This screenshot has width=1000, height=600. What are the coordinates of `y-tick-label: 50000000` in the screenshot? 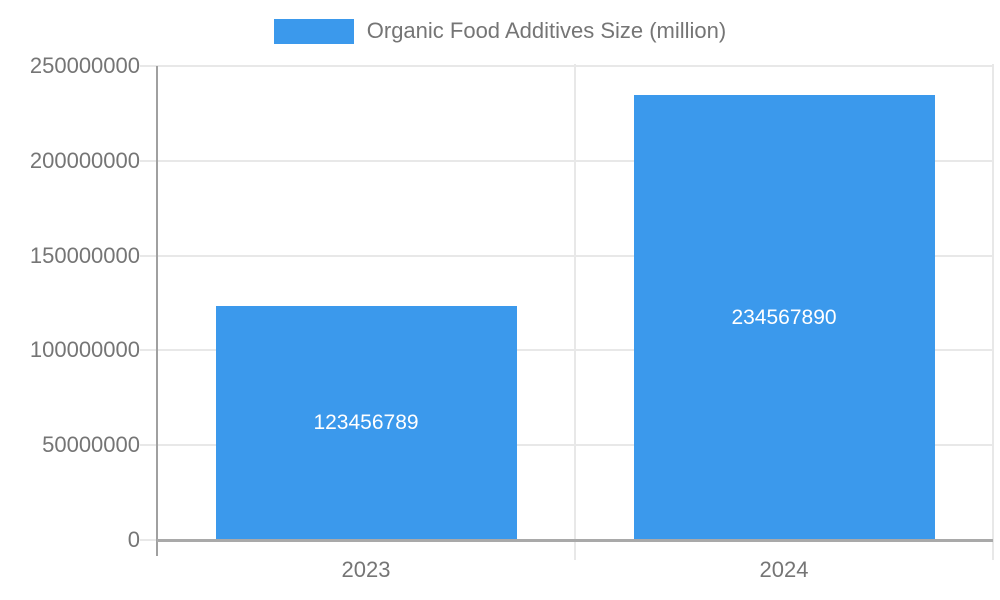 It's located at (91, 444).